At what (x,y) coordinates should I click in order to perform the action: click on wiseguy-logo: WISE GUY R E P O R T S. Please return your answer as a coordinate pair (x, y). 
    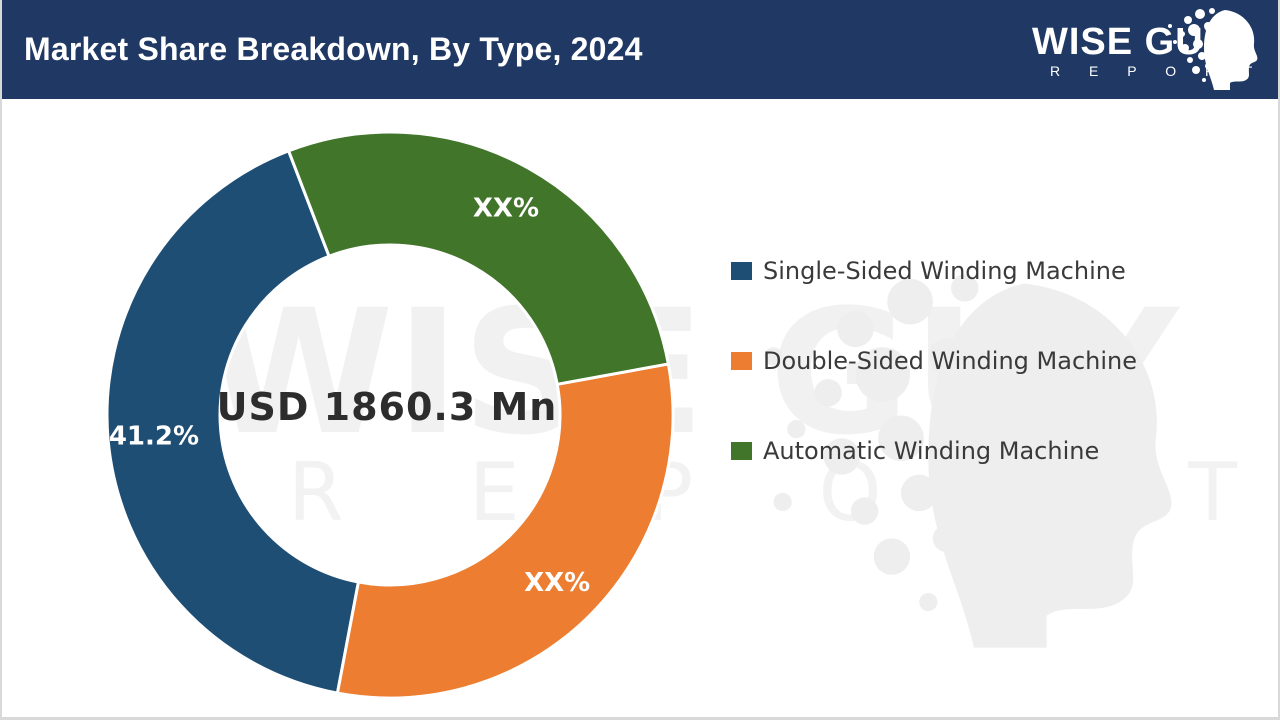
    Looking at the image, I should click on (1149, 49).